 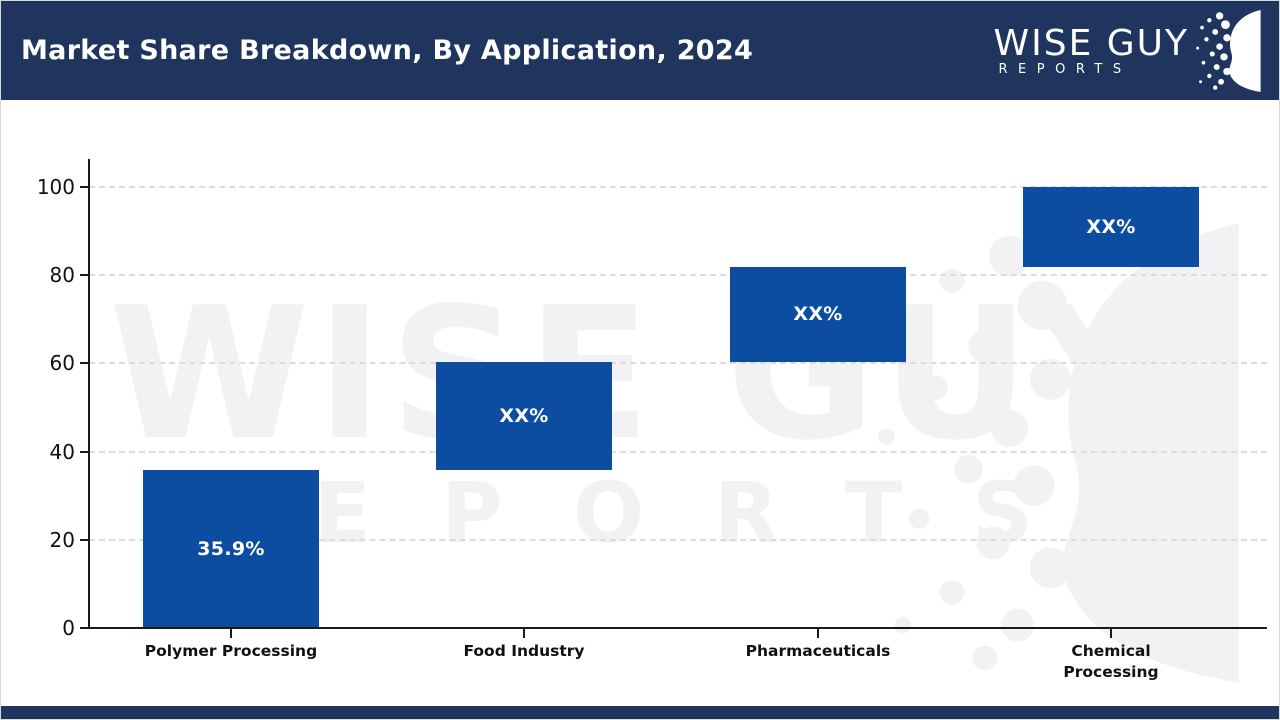 I want to click on bar-value-label: 35.9%, so click(x=231, y=548).